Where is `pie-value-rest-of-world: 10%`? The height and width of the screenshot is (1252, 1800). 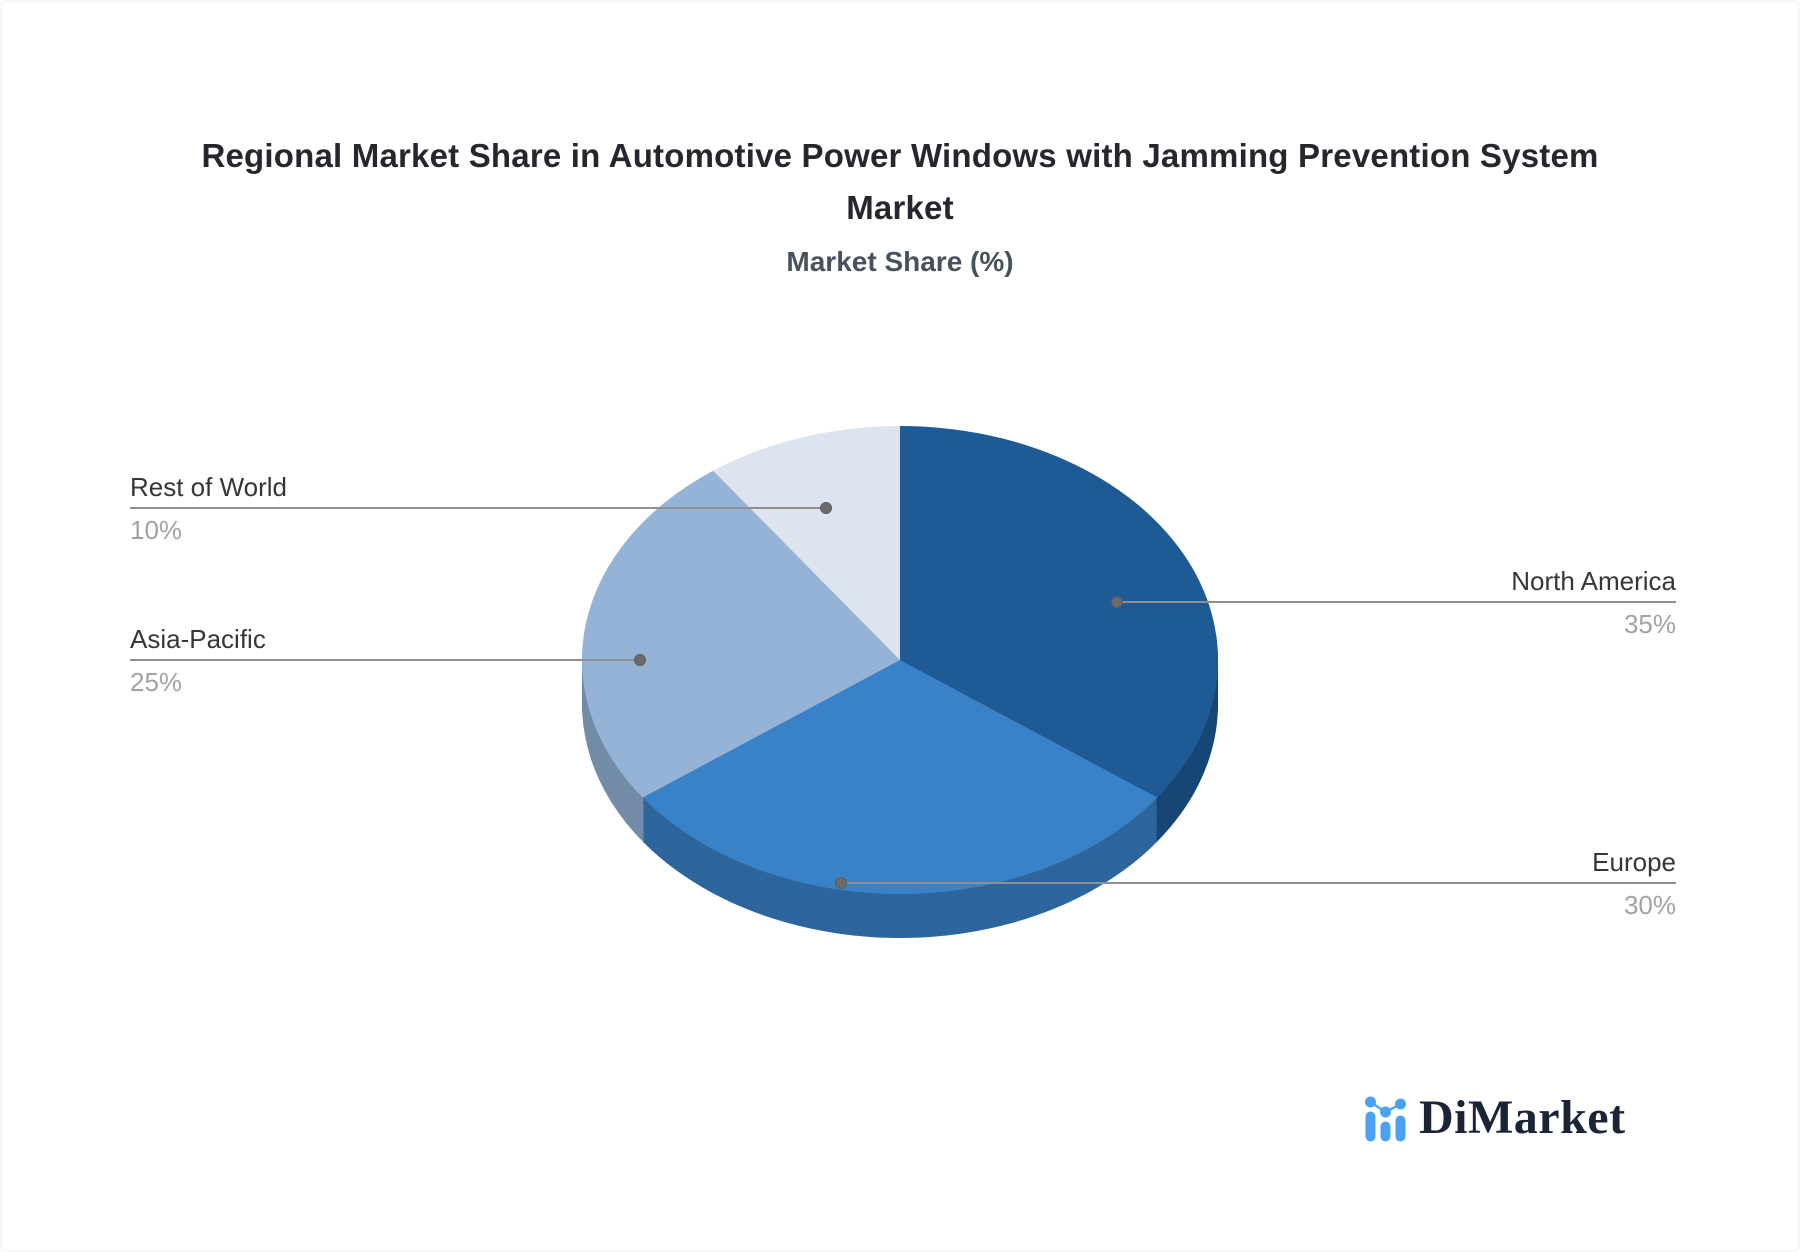
pie-value-rest-of-world: 10% is located at coordinates (156, 530).